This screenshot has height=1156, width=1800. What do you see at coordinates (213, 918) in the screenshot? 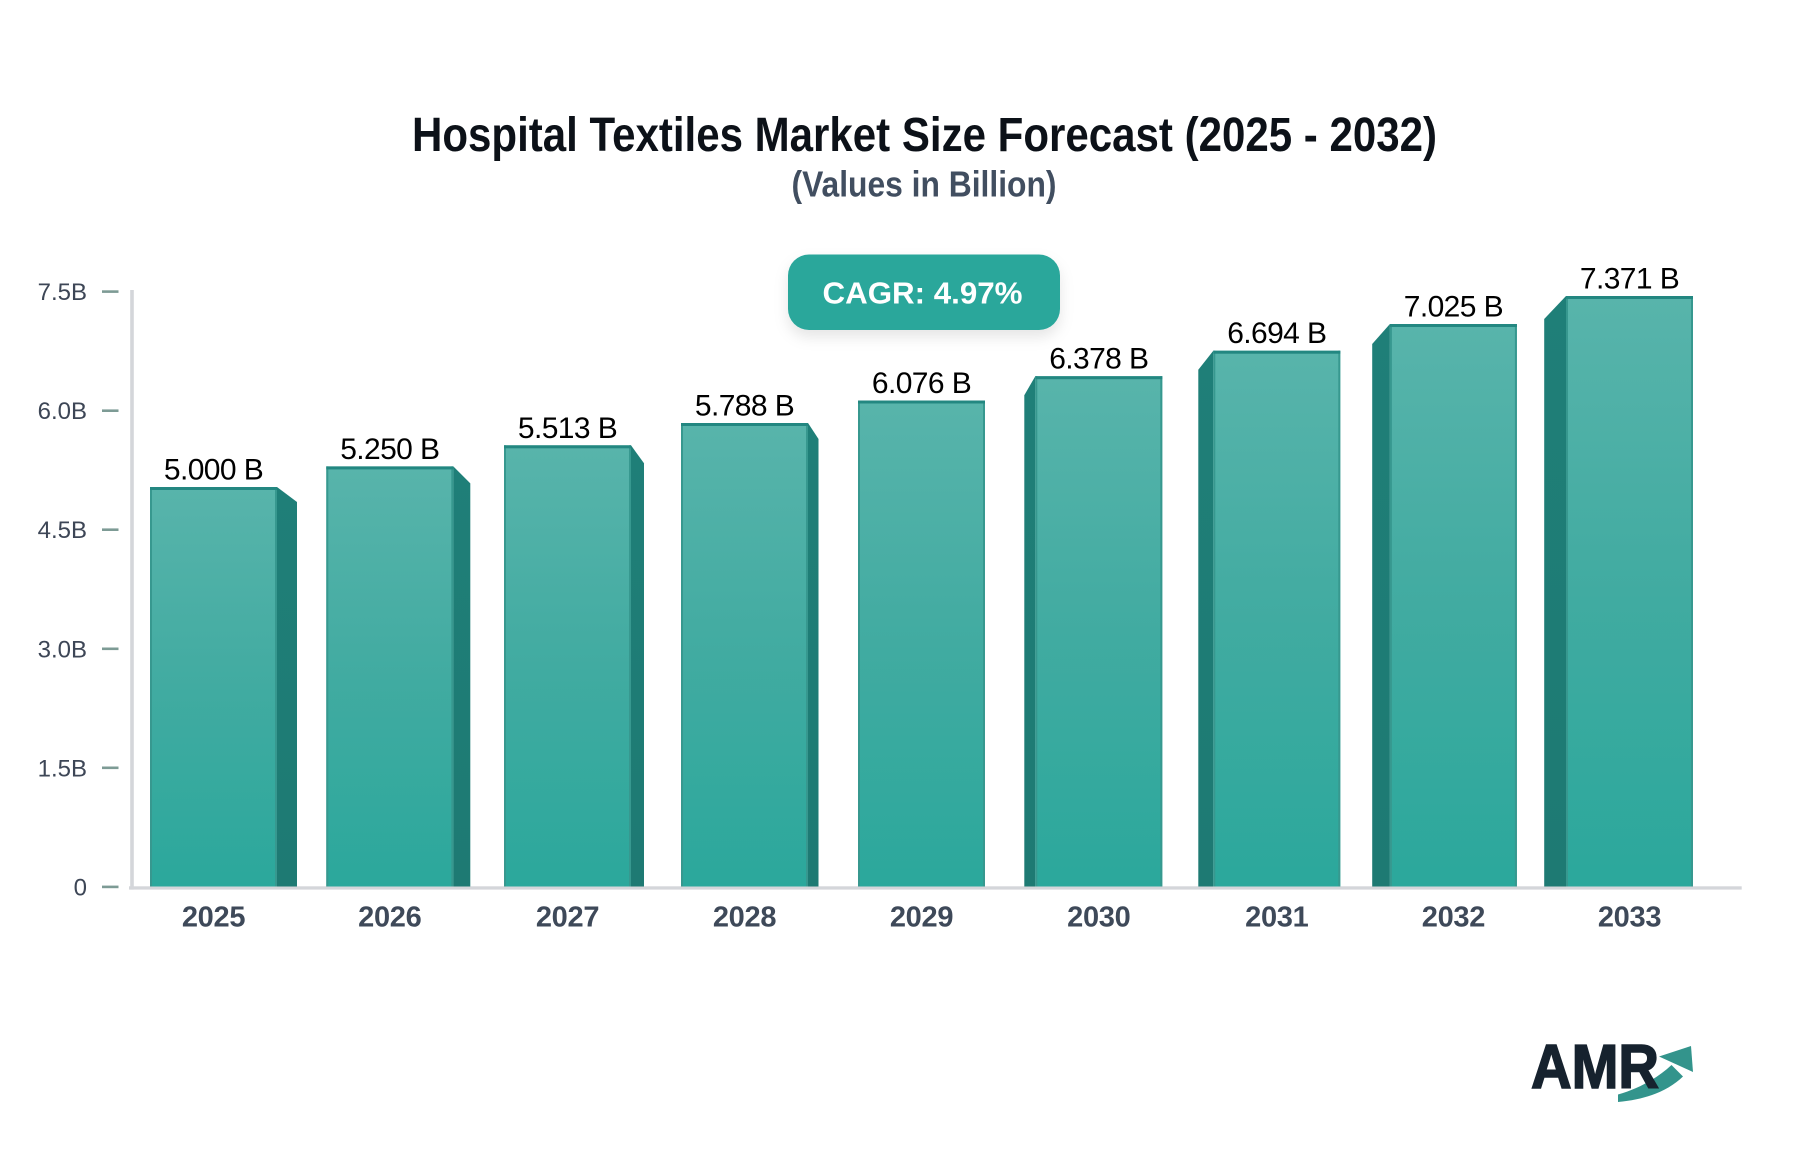
I see `svg-text: 2025` at bounding box center [213, 918].